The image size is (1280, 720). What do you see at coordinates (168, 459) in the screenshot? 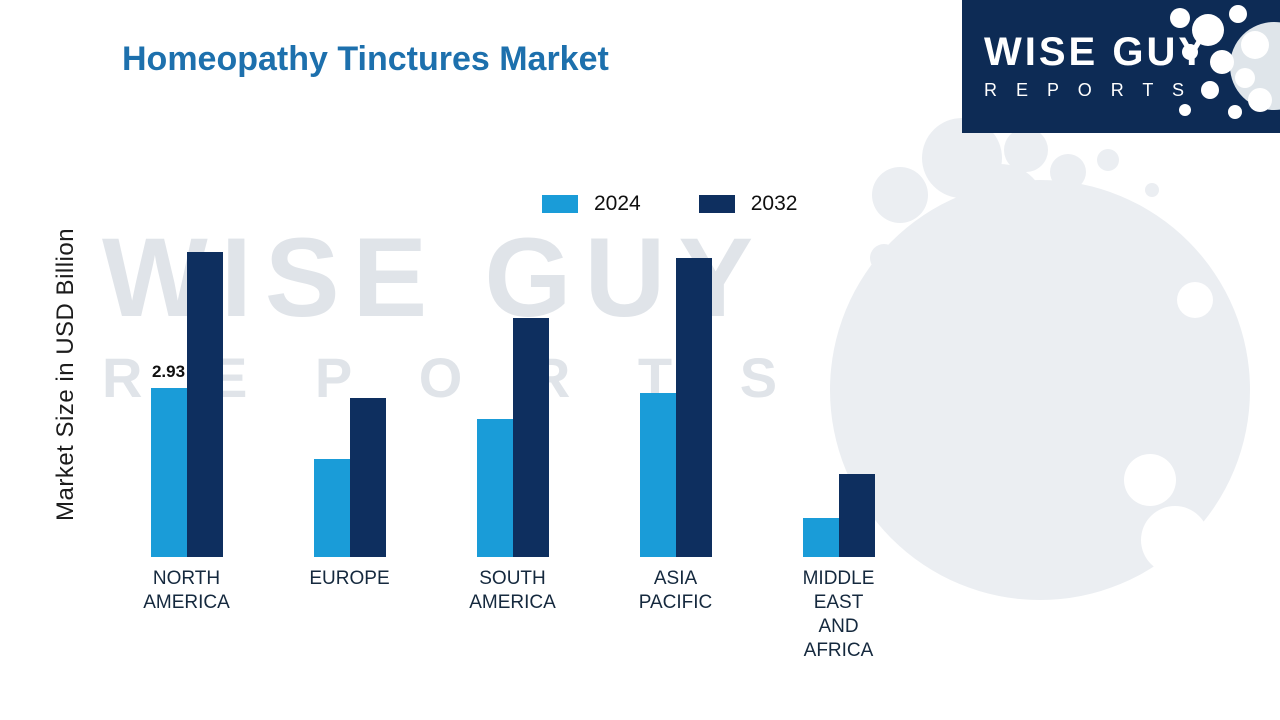
I see `bar-2024-north-america: 2.93` at bounding box center [168, 459].